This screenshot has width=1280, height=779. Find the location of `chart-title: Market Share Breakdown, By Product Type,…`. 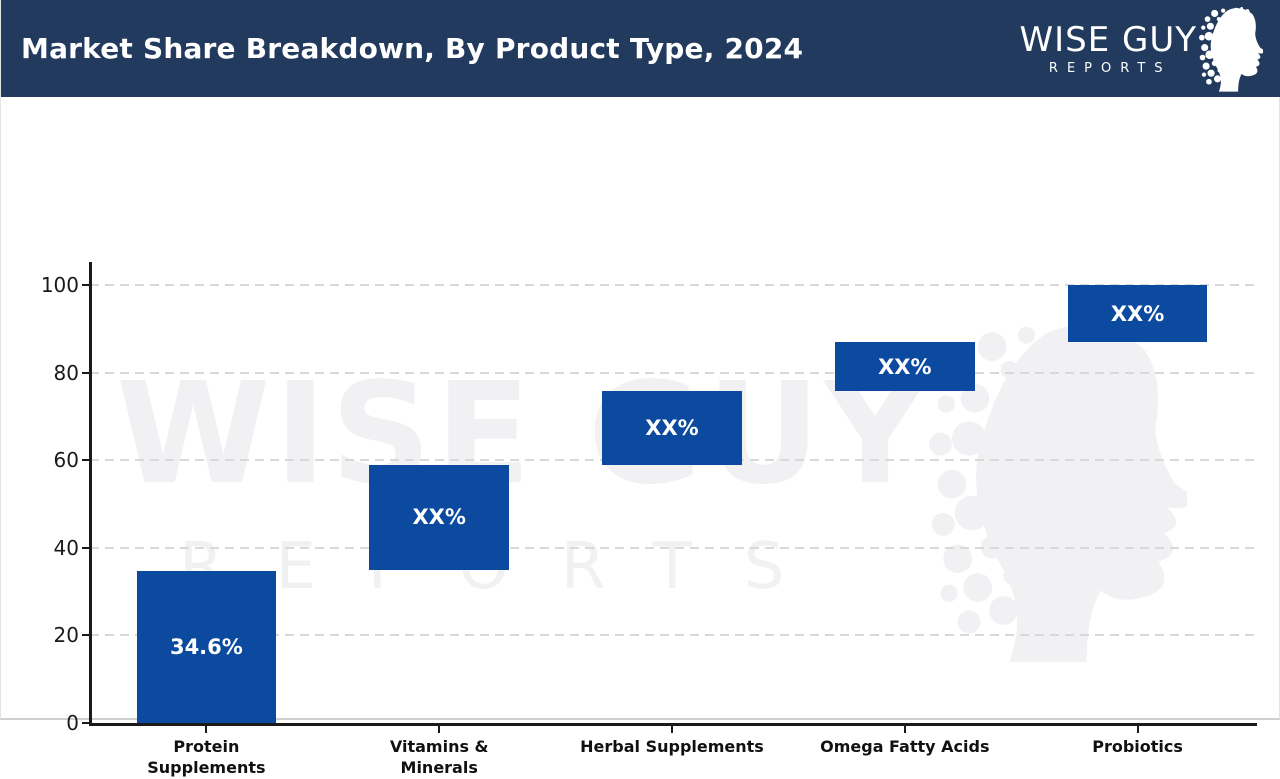

chart-title: Market Share Breakdown, By Product Type,… is located at coordinates (412, 48).